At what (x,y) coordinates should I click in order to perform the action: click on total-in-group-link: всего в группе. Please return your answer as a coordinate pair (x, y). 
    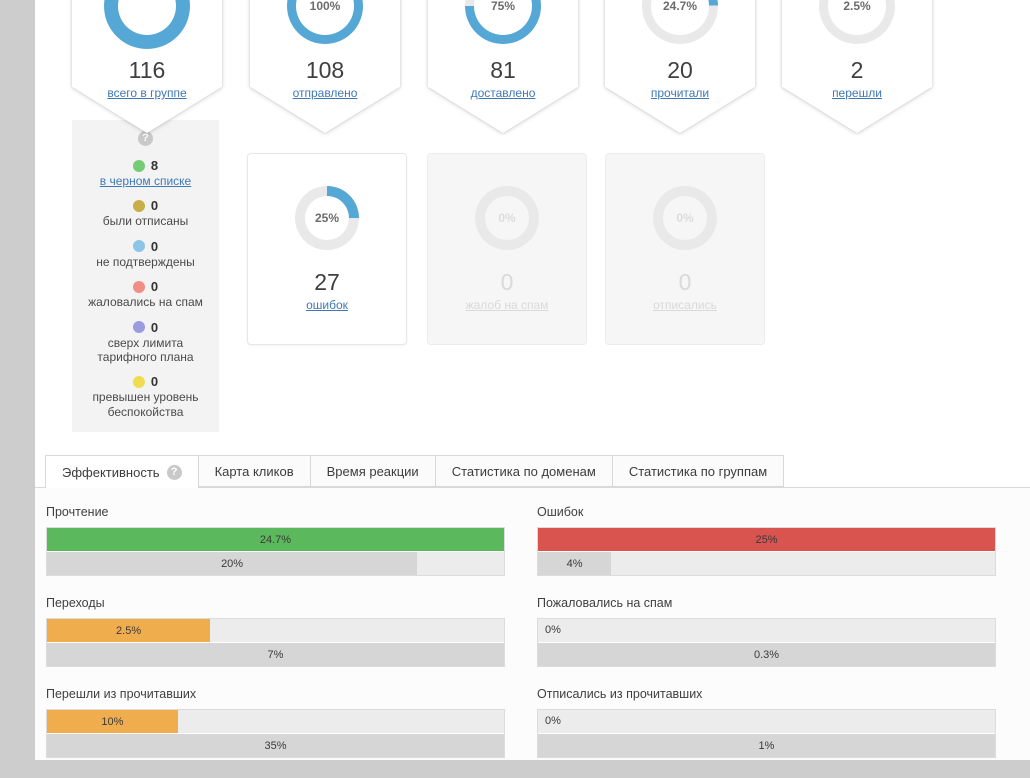
    Looking at the image, I should click on (147, 93).